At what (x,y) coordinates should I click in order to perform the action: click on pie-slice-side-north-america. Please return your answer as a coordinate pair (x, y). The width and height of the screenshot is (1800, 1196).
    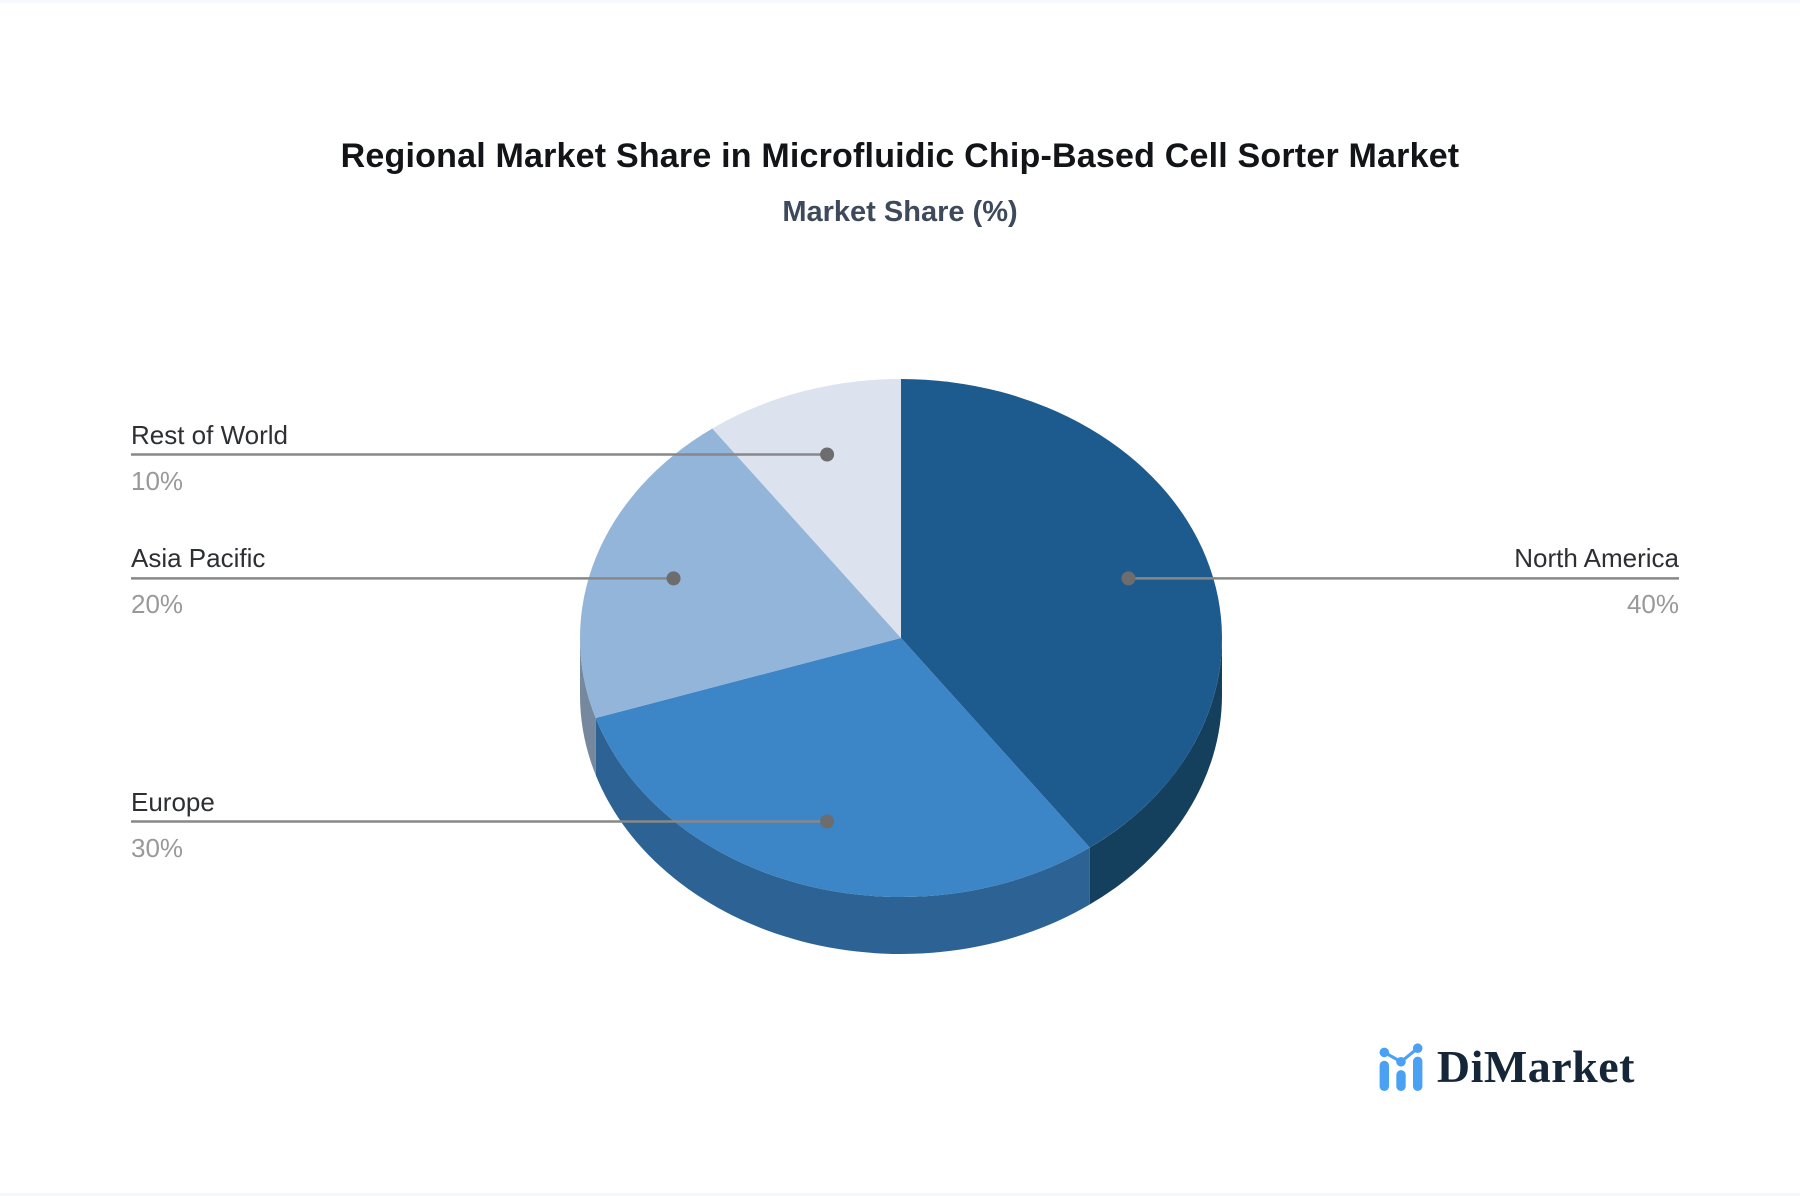
    Looking at the image, I should click on (1155, 771).